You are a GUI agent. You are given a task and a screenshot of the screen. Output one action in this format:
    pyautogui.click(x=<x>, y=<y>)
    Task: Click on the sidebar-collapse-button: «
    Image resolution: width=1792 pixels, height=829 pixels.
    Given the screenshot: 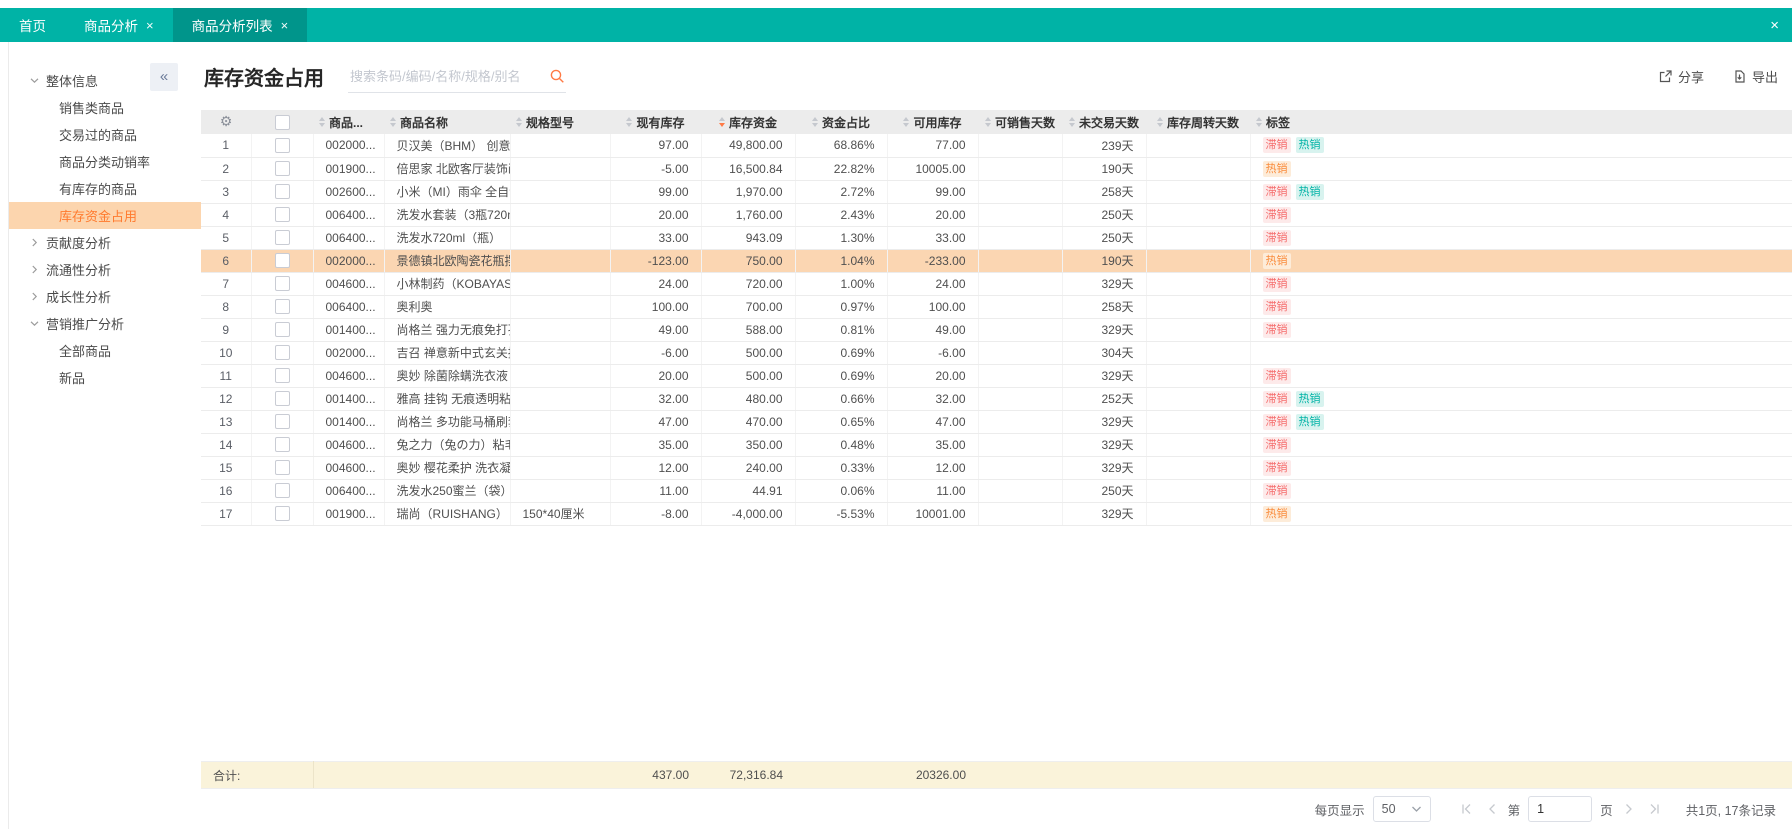 What is the action you would take?
    pyautogui.click(x=164, y=77)
    